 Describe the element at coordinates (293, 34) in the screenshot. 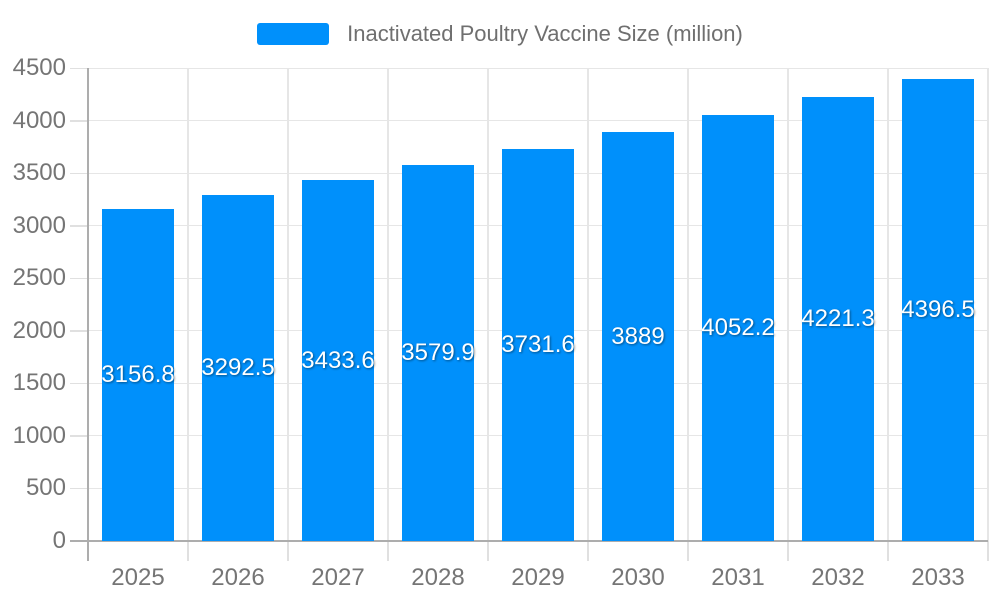

I see `legend-swatch` at that location.